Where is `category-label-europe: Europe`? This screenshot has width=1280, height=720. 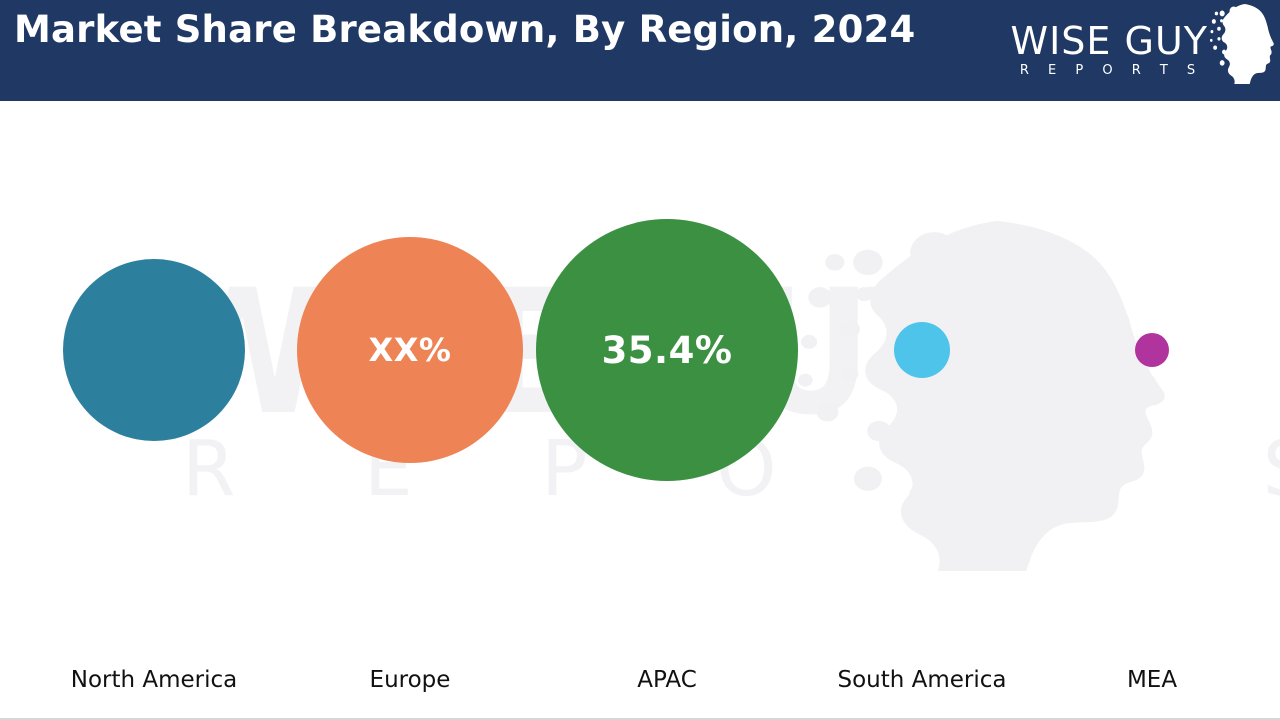
category-label-europe: Europe is located at coordinates (410, 680).